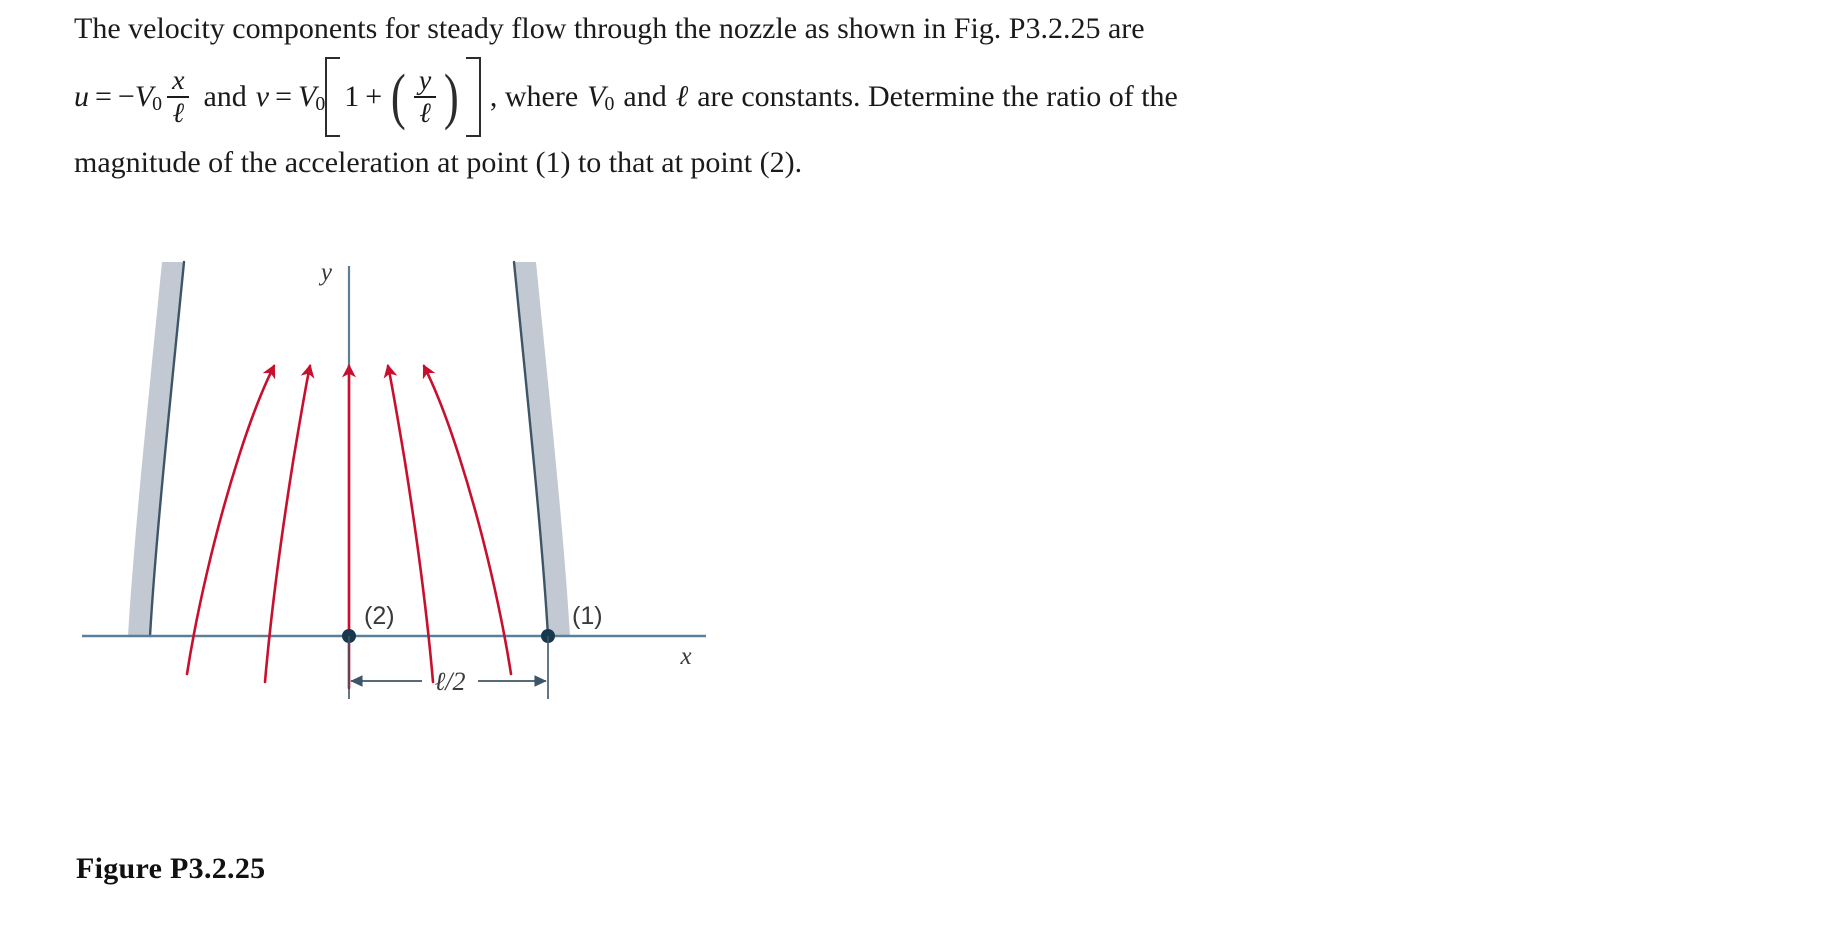 This screenshot has width=1834, height=944. I want to click on fraction-y-over-ell: y ℓ, so click(425, 97).